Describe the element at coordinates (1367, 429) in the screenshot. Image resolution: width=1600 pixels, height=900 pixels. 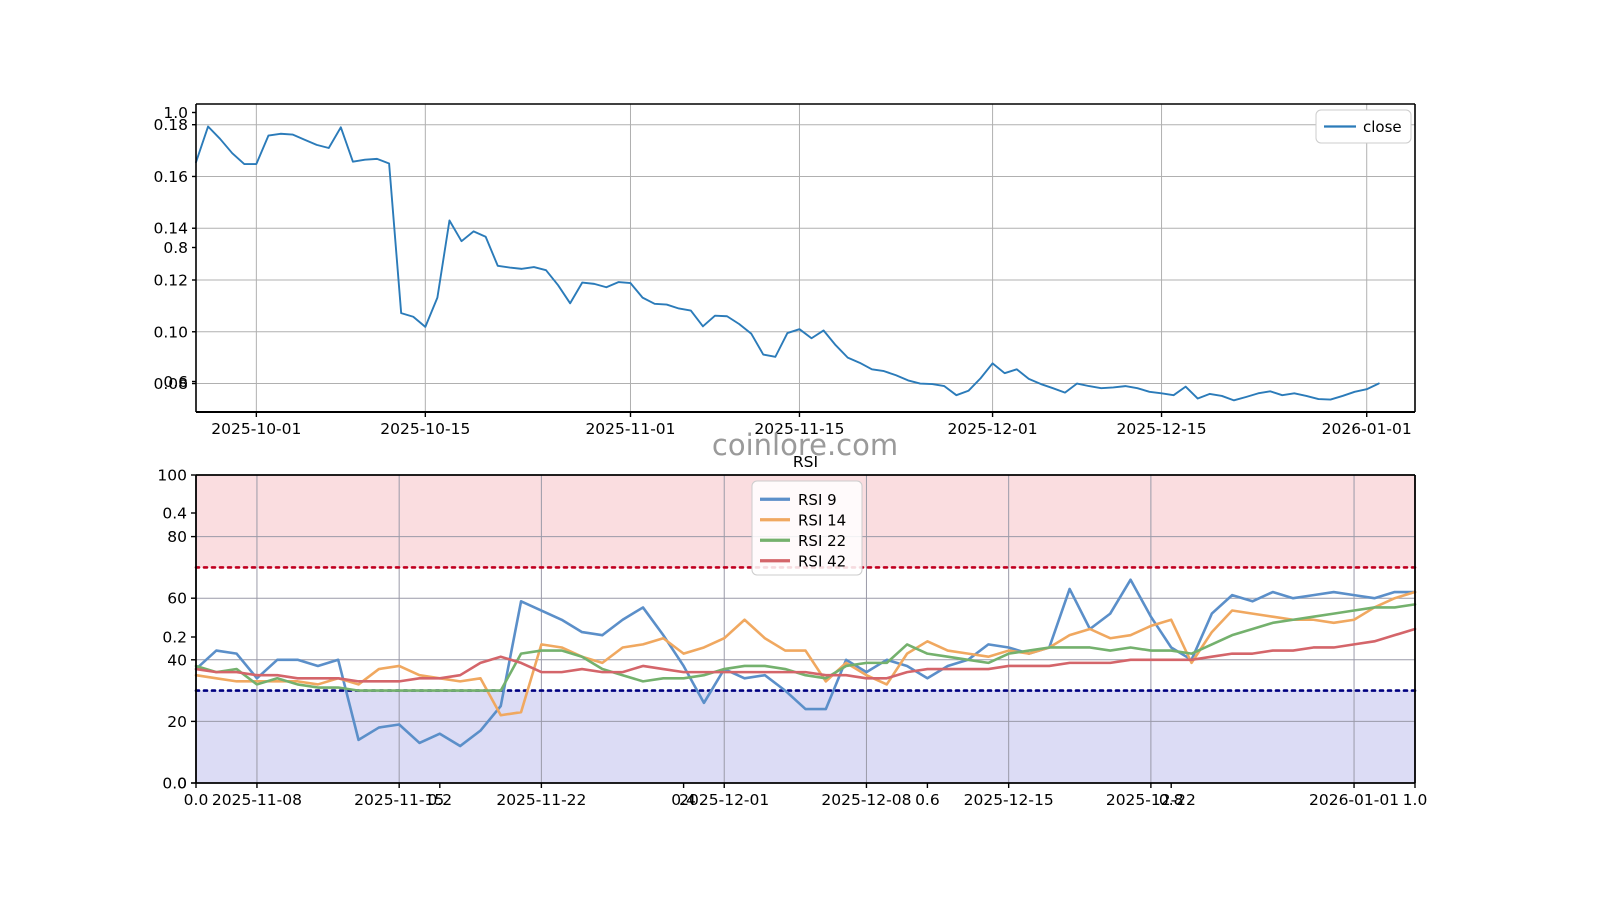
I see `price-x-tick-label: 2026-01-01` at that location.